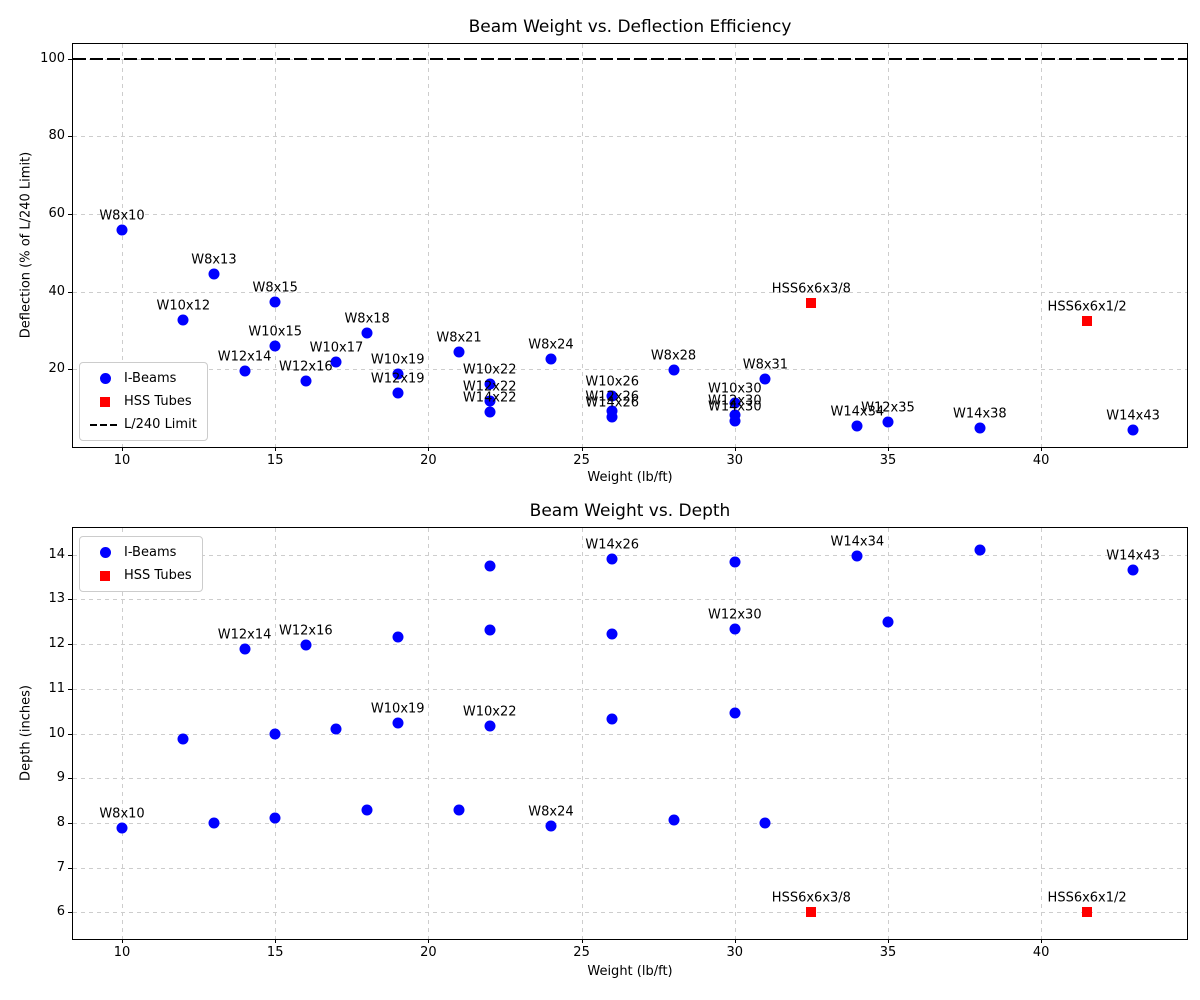  What do you see at coordinates (489, 387) in the screenshot?
I see `annotation-W12x22: W12x22` at bounding box center [489, 387].